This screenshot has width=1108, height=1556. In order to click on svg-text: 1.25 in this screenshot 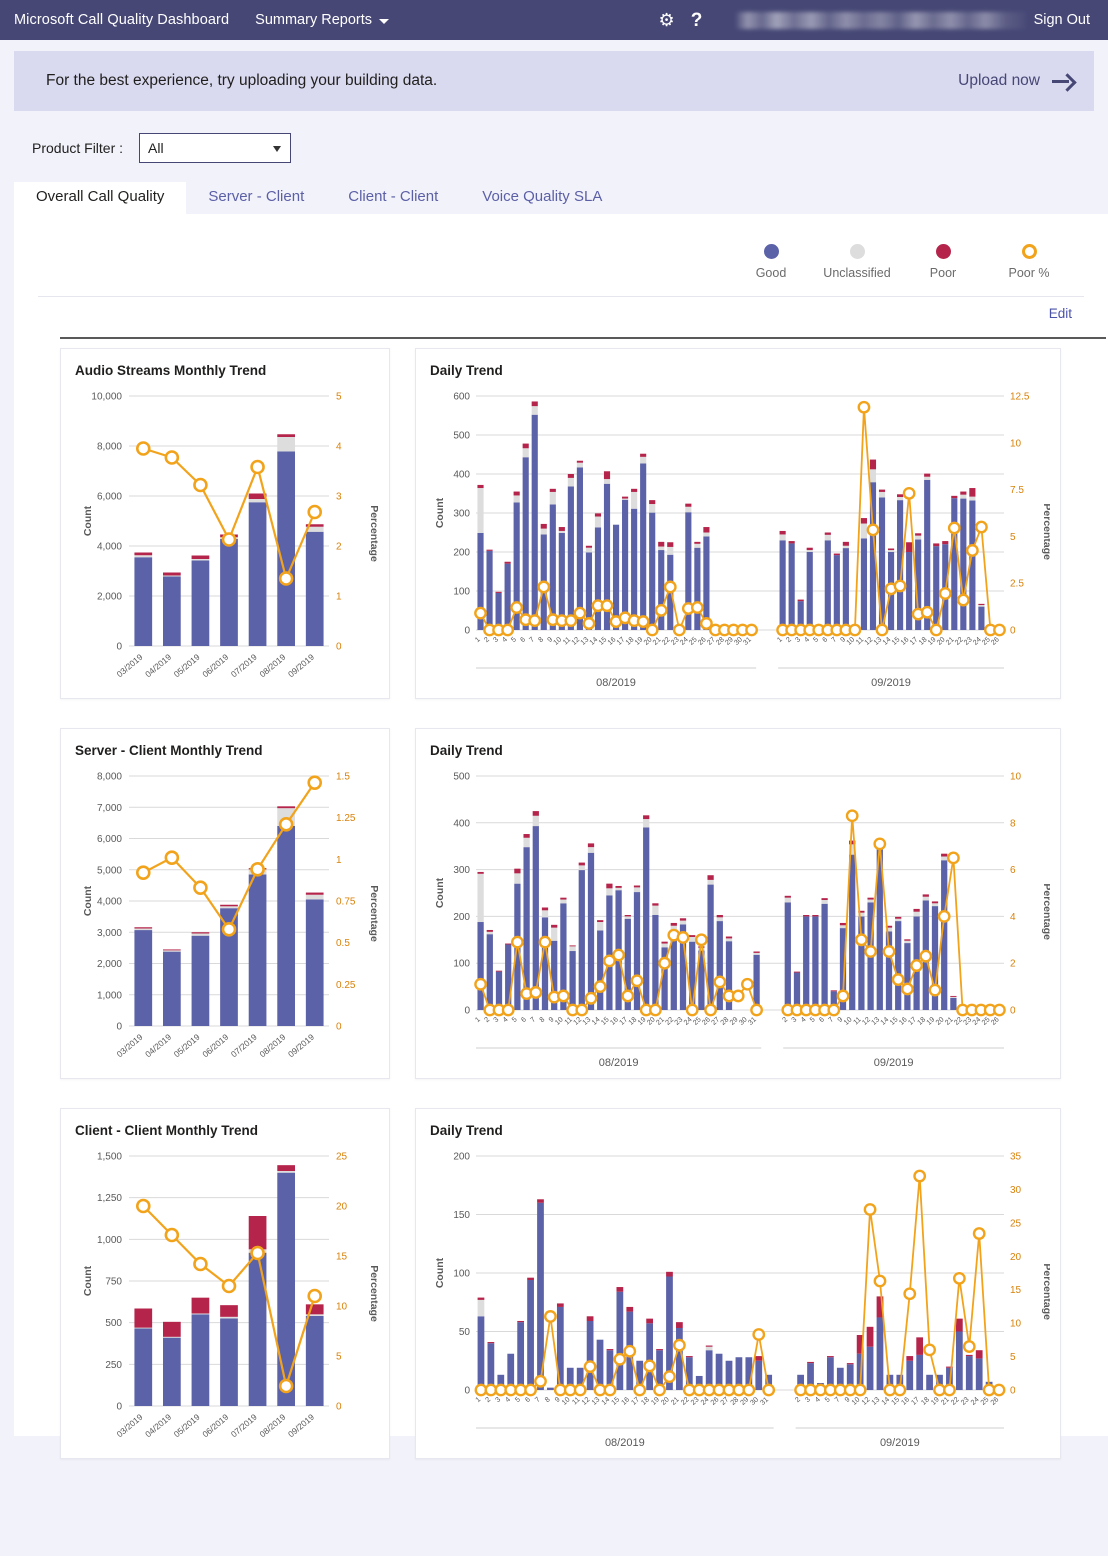, I will do `click(346, 818)`.